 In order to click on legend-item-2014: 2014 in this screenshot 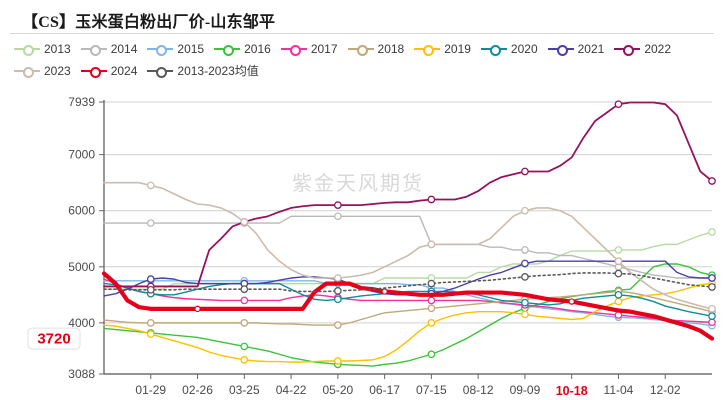, I will do `click(108, 49)`.